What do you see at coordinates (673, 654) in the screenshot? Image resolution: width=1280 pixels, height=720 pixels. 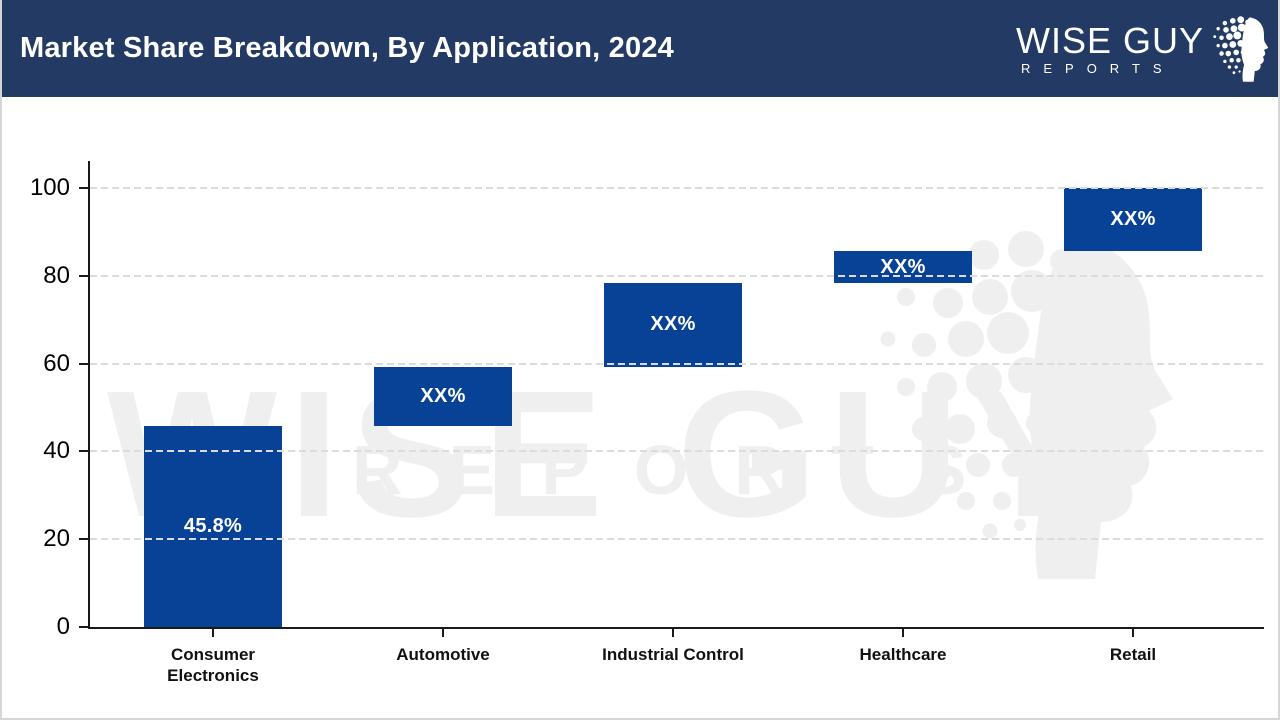 I see `x-axis-label: Industrial Control` at bounding box center [673, 654].